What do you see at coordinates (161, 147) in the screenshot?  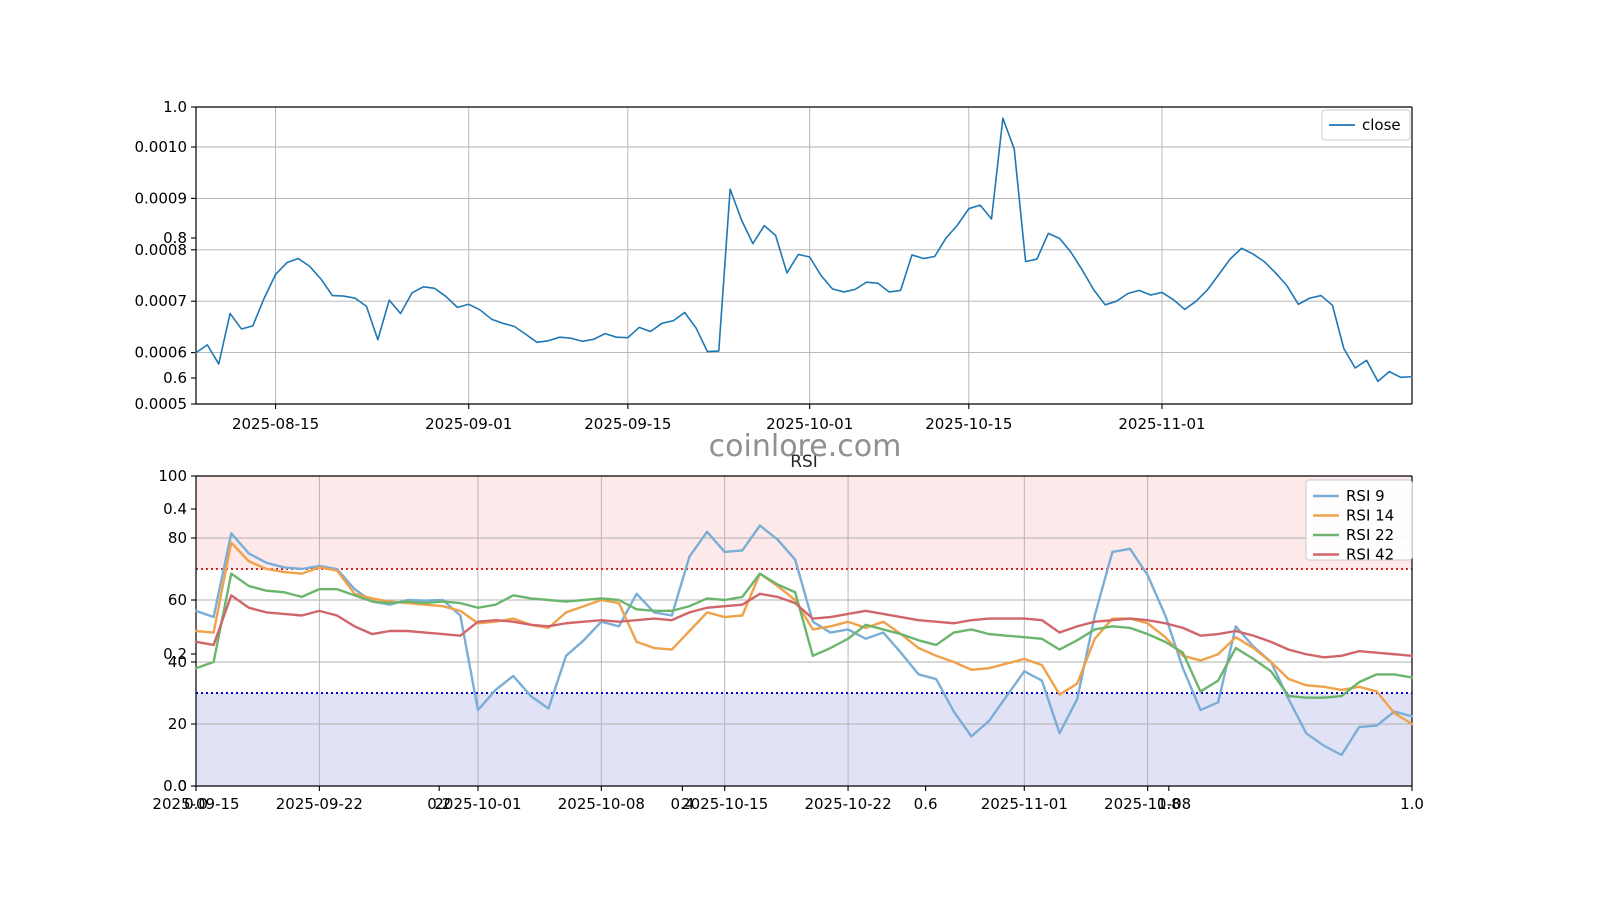 I see `price-ytick-label: 0.0010` at bounding box center [161, 147].